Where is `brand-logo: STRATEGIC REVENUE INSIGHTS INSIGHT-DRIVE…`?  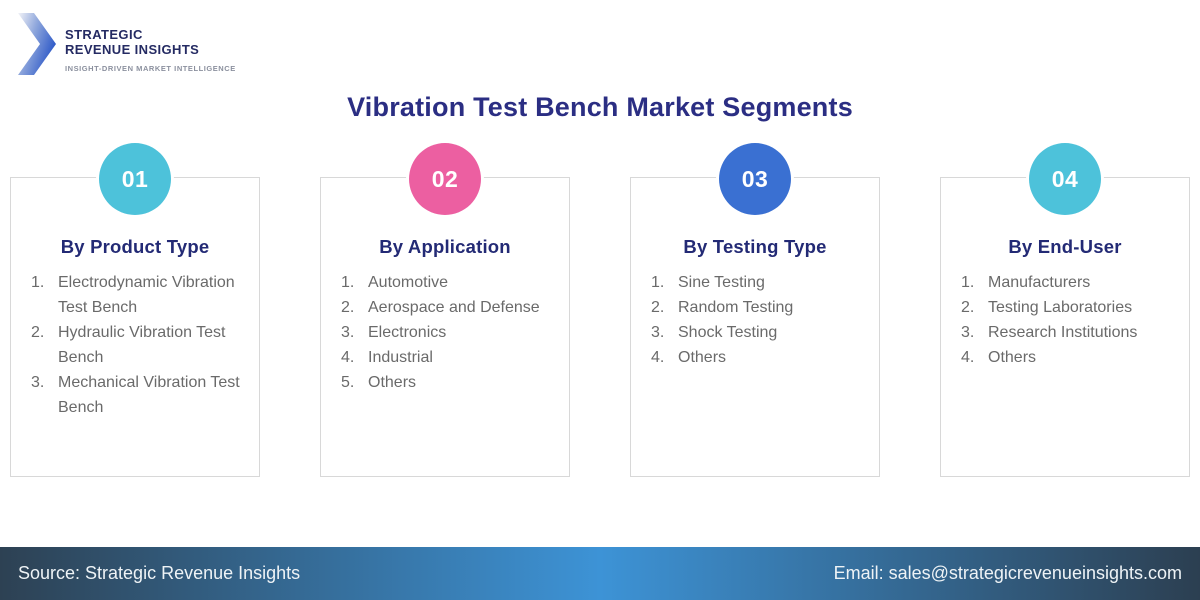
brand-logo: STRATEGIC REVENUE INSIGHTS INSIGHT-DRIVE… is located at coordinates (127, 44).